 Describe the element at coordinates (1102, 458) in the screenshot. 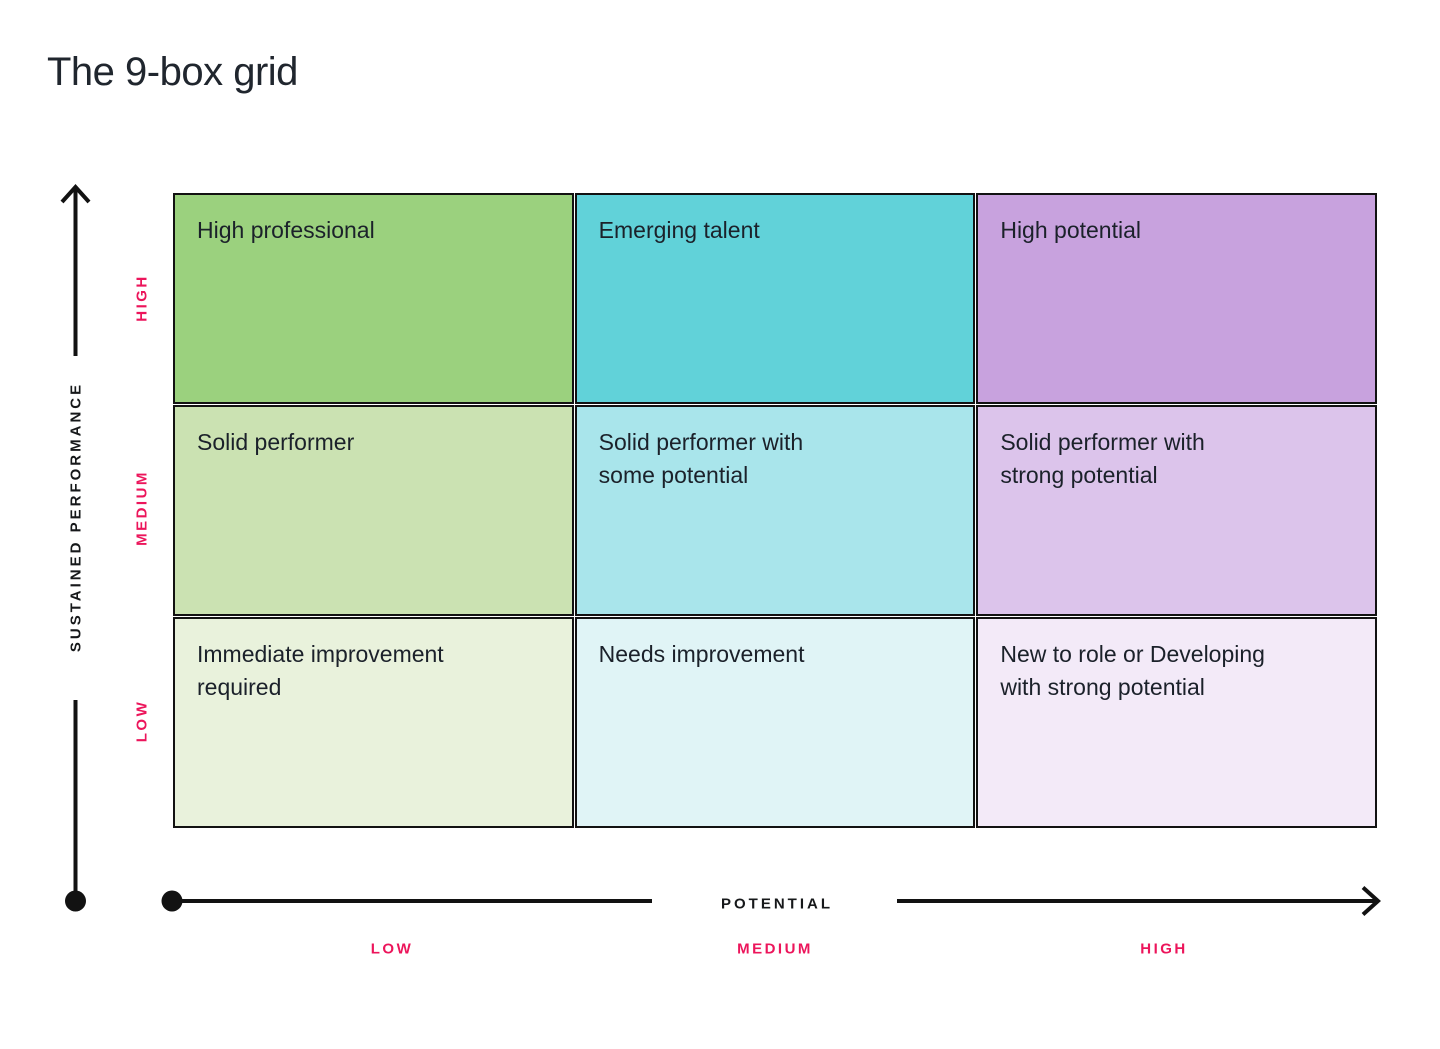

I see `cell-label: Solid performer with strong potential` at that location.